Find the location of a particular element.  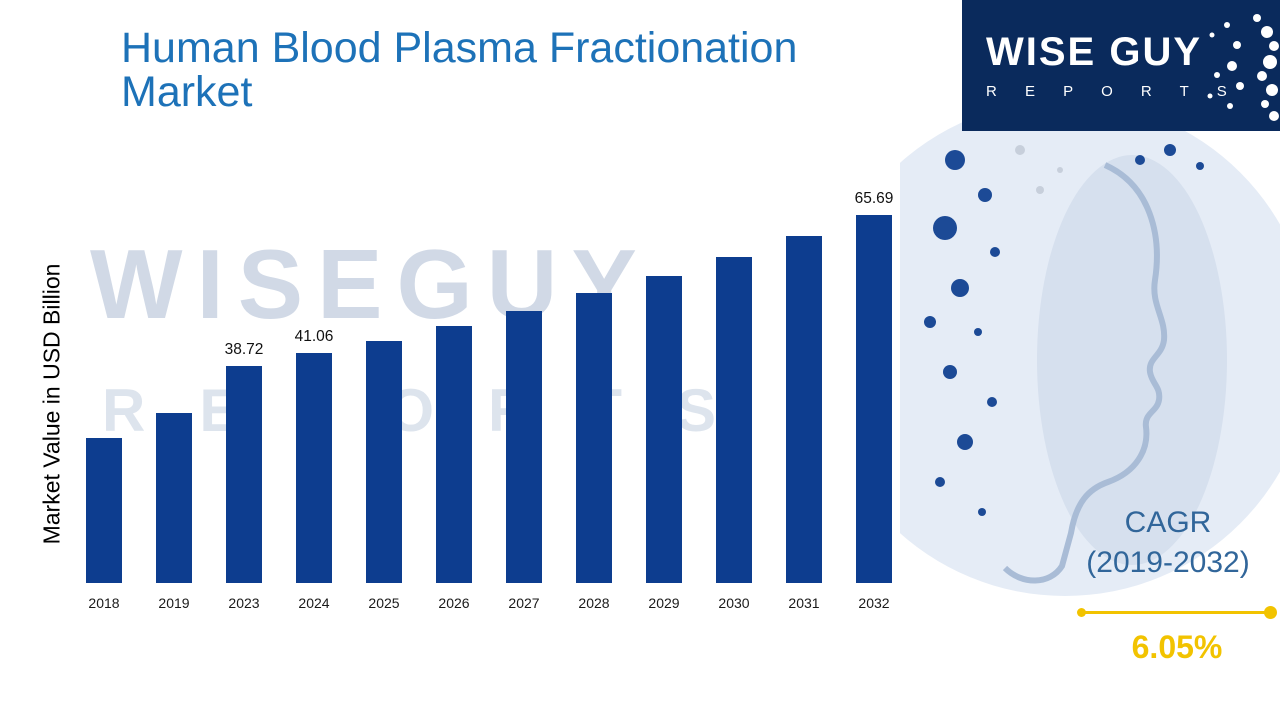

bar-column: 2019 is located at coordinates (174, 499).